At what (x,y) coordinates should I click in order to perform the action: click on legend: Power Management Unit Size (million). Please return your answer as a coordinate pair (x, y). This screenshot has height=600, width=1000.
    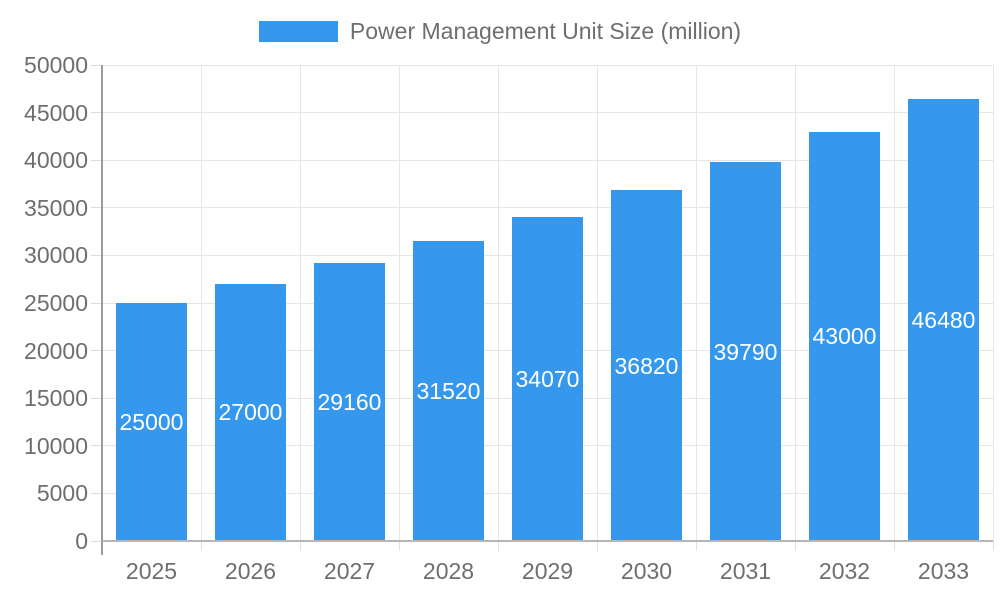
    Looking at the image, I should click on (500, 31).